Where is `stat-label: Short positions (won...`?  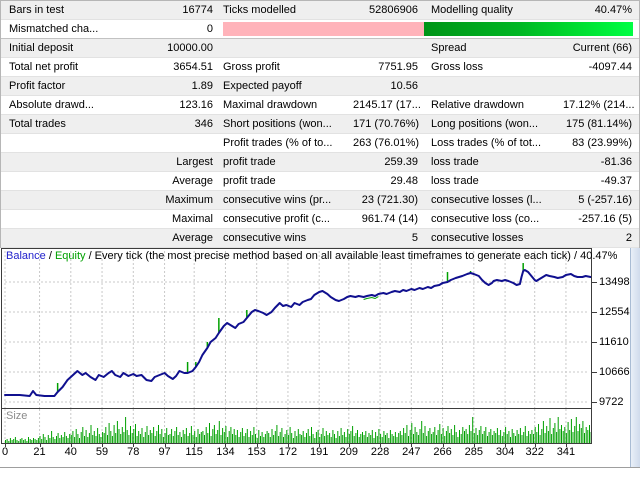
stat-label: Short positions (won... is located at coordinates (277, 124).